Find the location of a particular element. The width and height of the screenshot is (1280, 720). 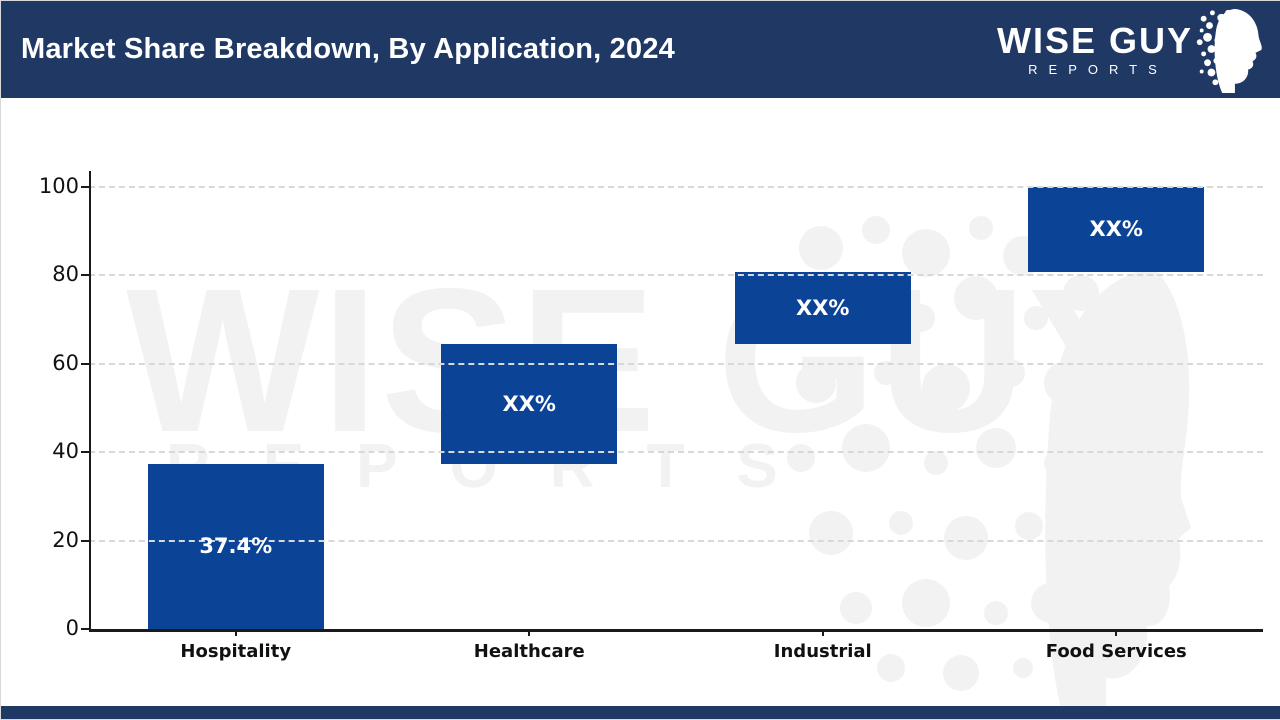

bar-hospitality is located at coordinates (235, 546).